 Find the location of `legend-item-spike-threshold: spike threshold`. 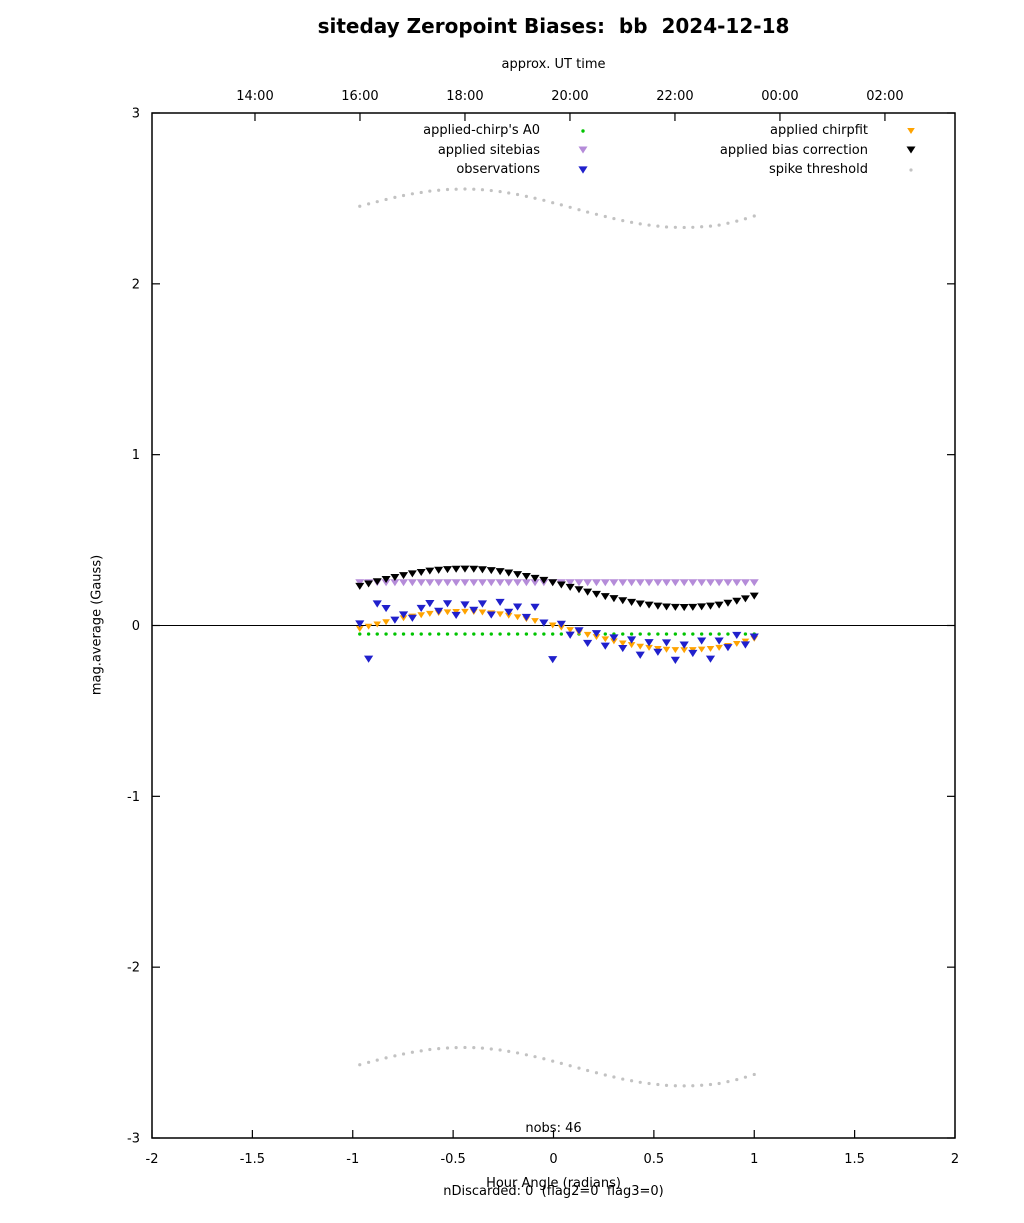

legend-item-spike-threshold: spike threshold is located at coordinates (820, 170).